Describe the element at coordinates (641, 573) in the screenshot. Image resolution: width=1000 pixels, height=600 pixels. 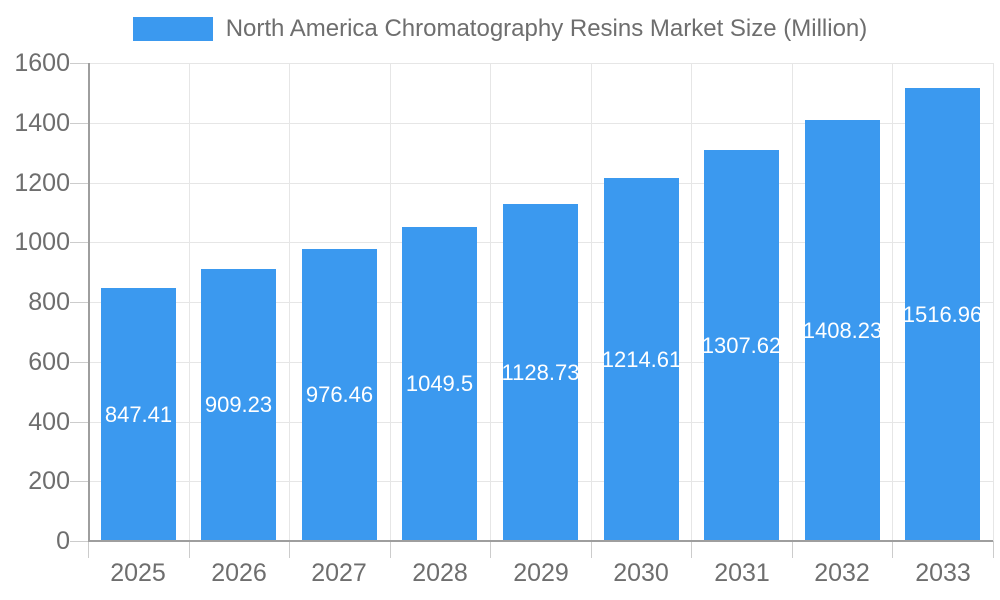
I see `x-axis-tick-label: 2030` at that location.